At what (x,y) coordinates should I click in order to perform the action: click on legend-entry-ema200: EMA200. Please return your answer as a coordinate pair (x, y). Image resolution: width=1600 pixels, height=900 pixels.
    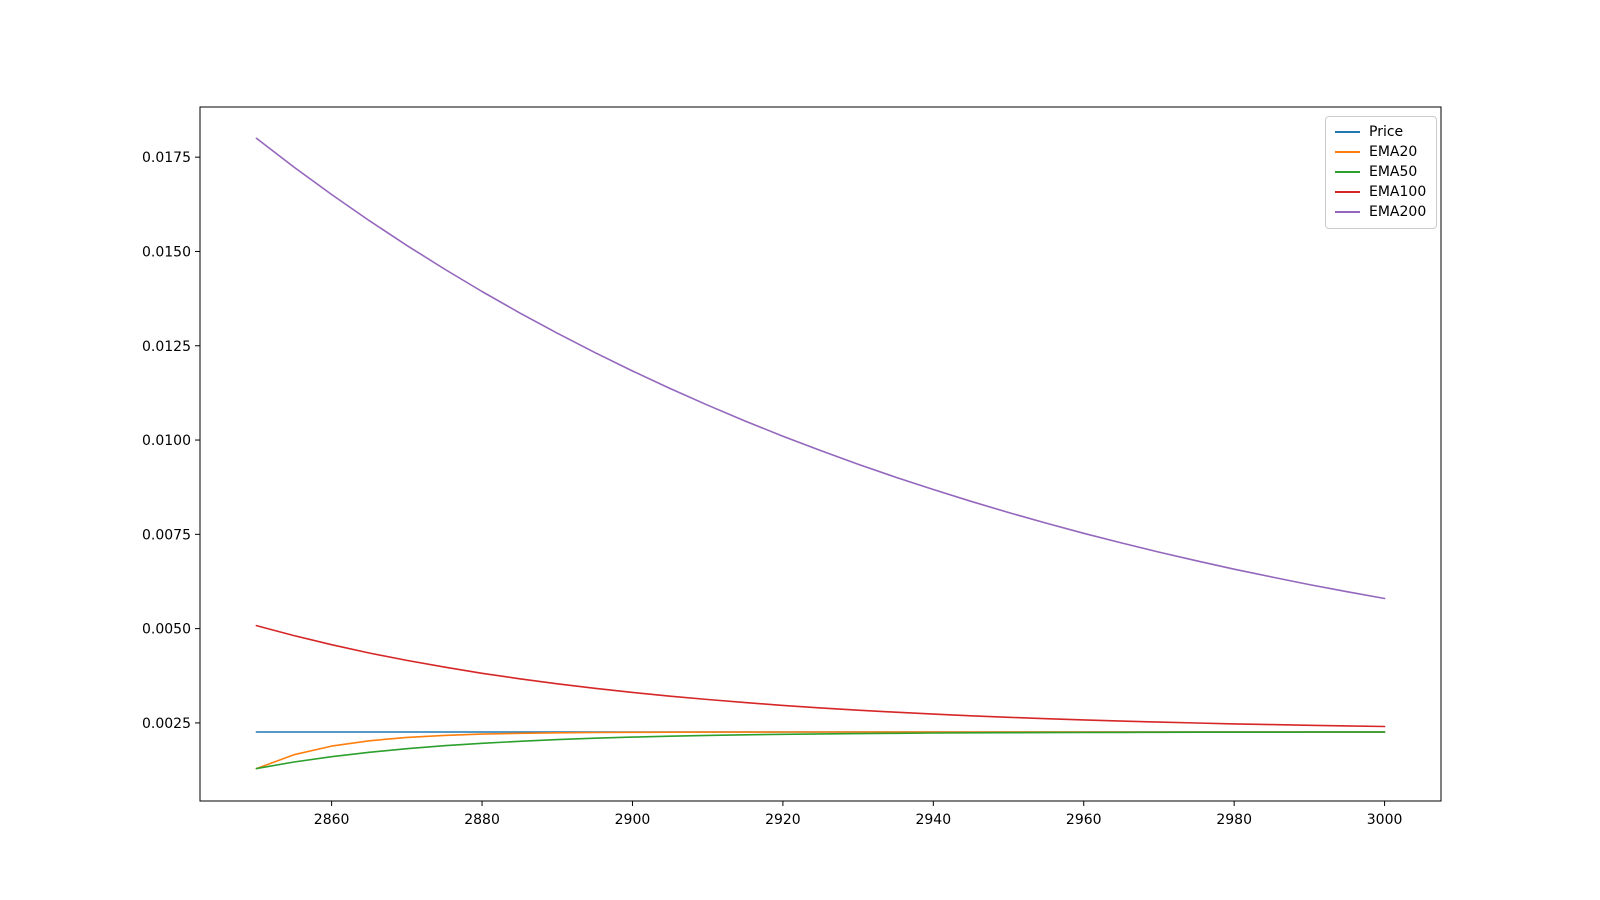
    Looking at the image, I should click on (1380, 212).